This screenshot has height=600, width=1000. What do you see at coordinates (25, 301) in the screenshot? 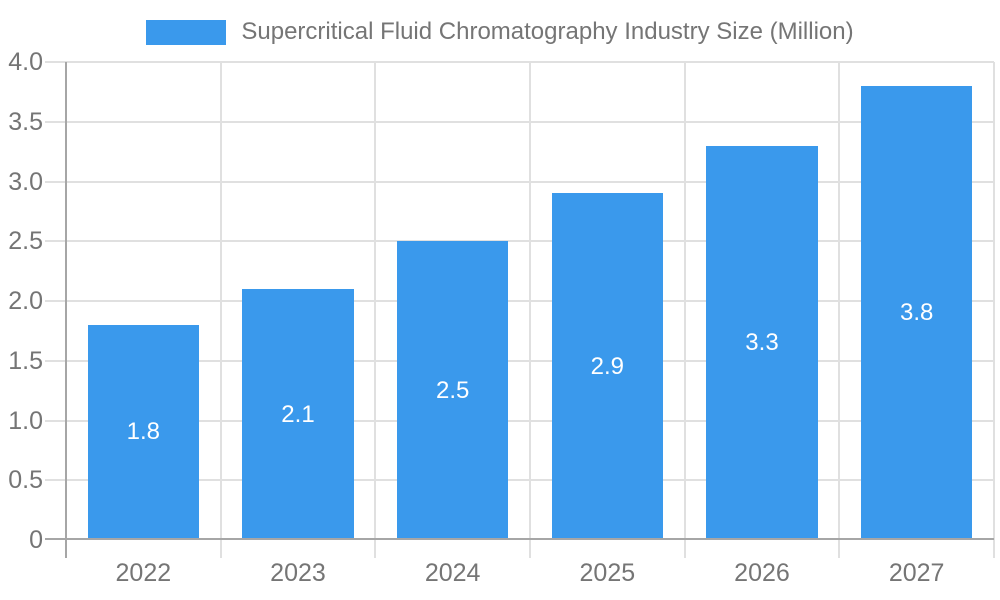
I see `y-tick-label: 2.0` at bounding box center [25, 301].